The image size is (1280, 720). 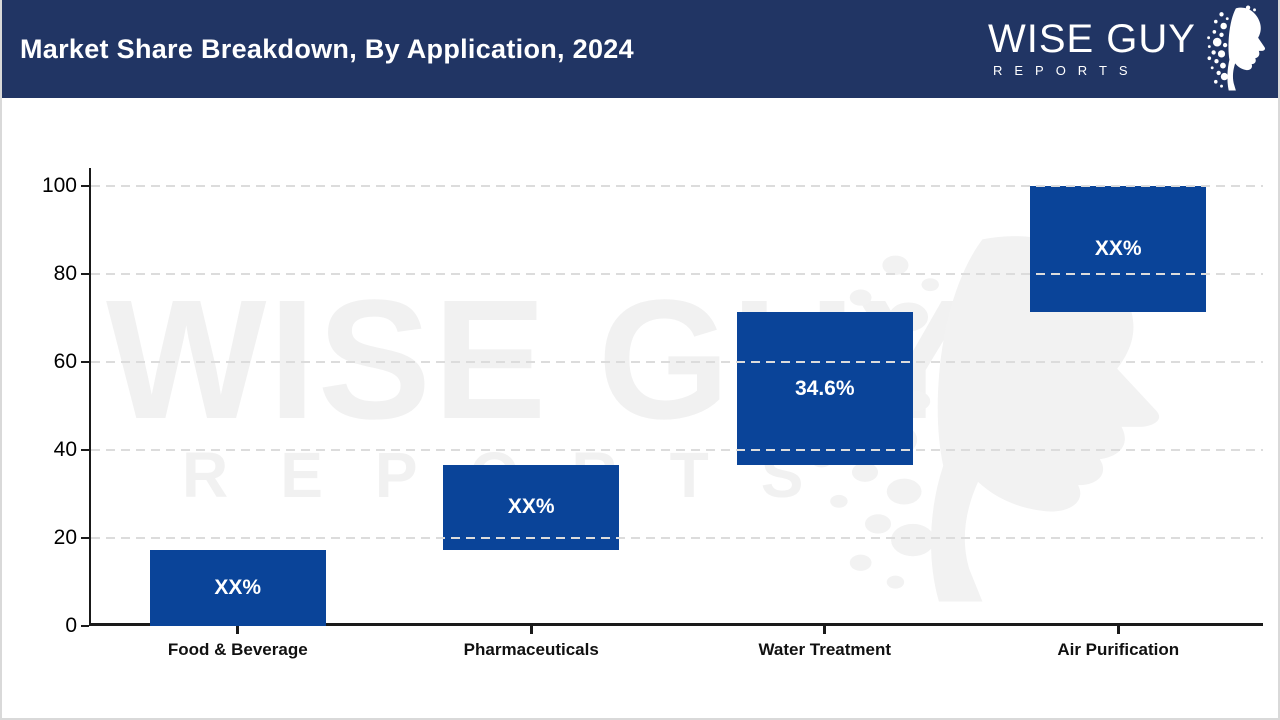 I want to click on y-axis-tick-label: 100, so click(x=59, y=185).